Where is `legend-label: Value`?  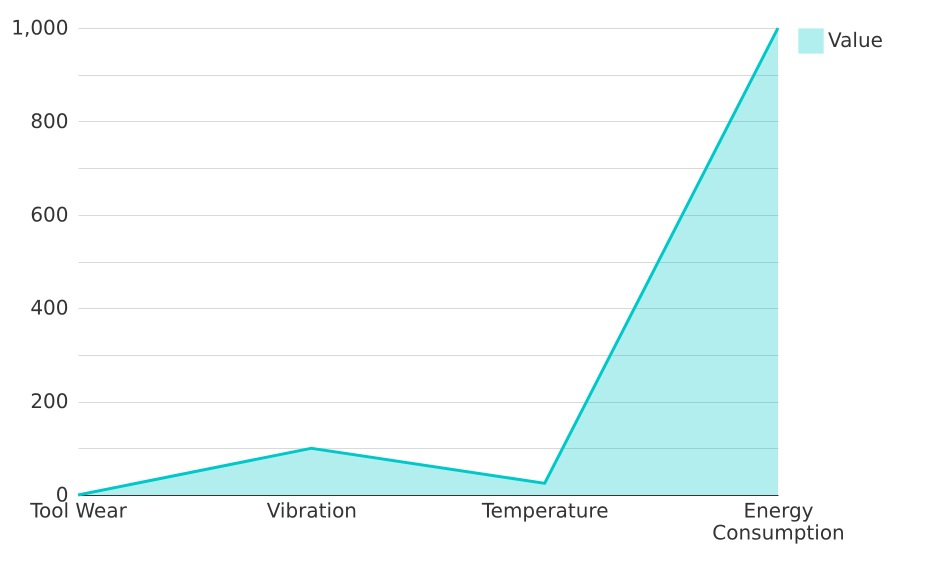
legend-label: Value is located at coordinates (855, 40).